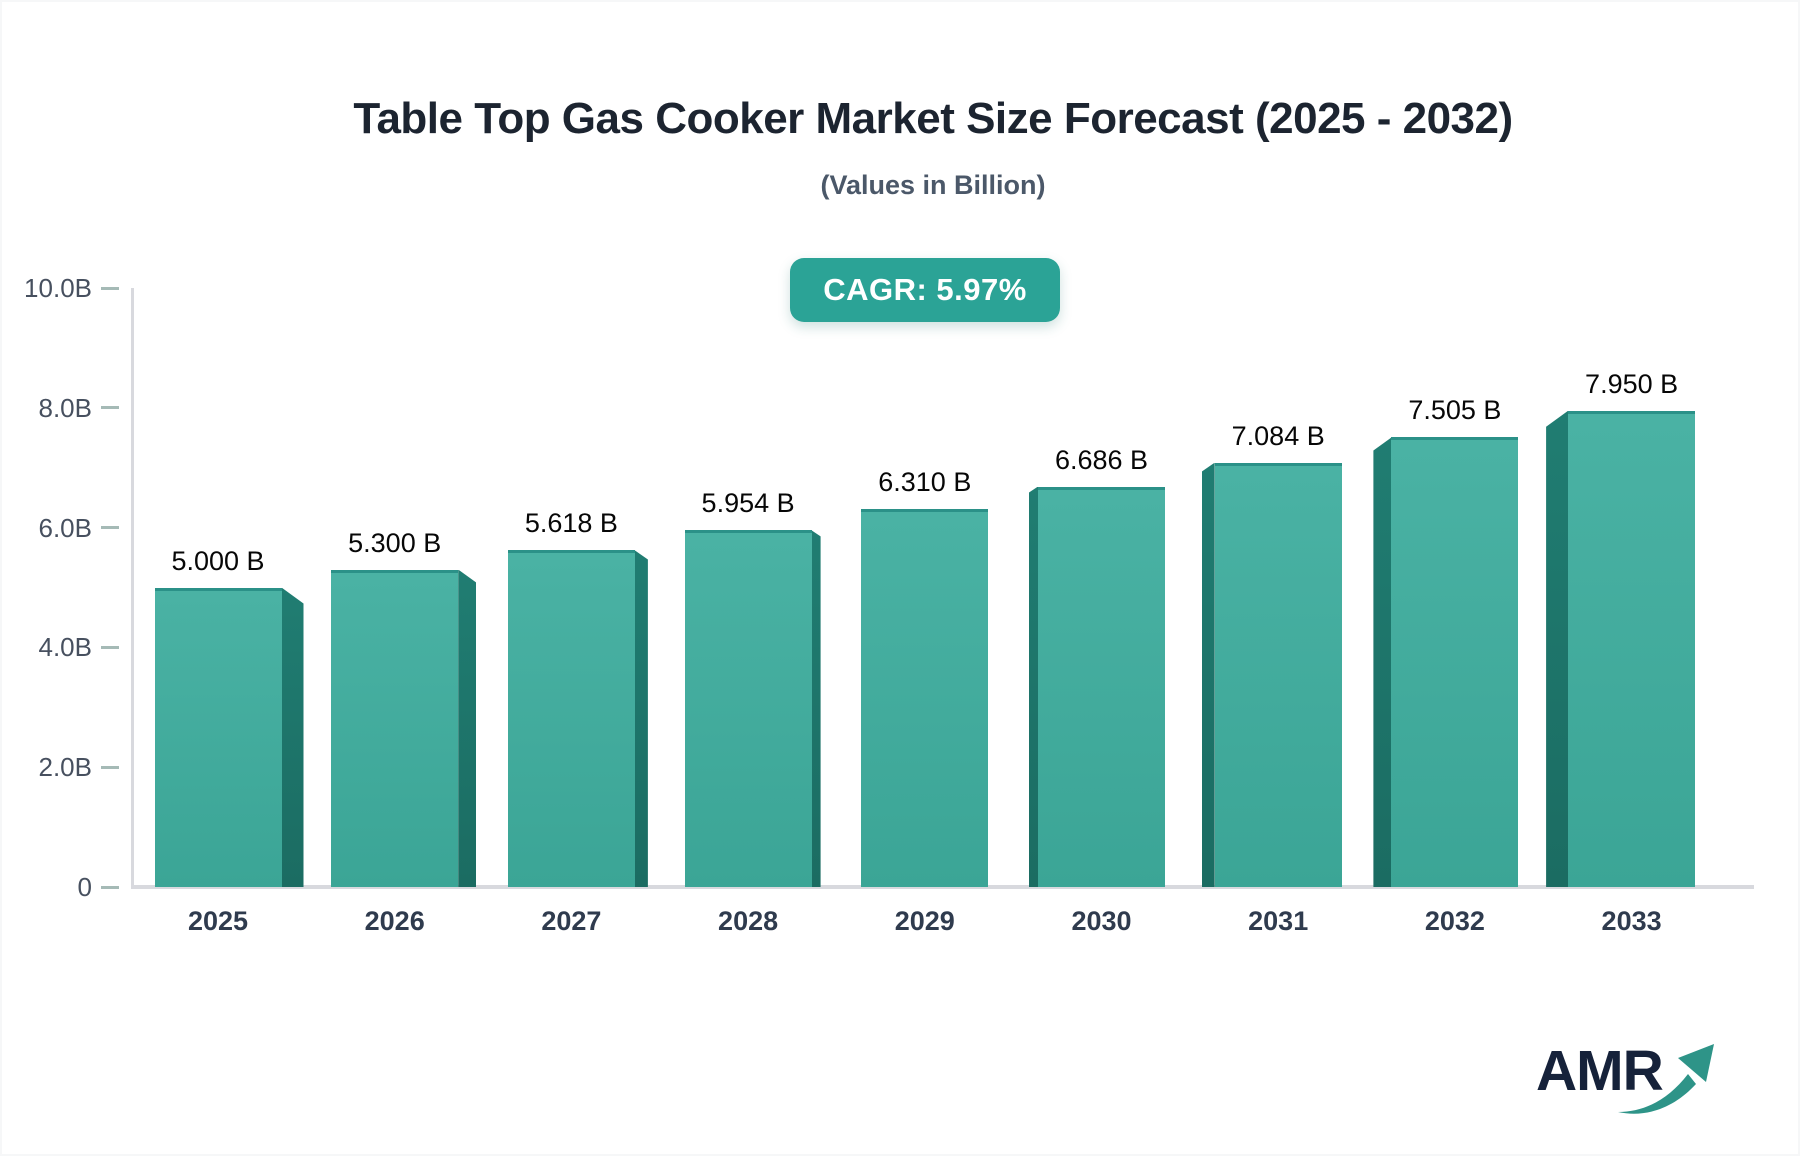  Describe the element at coordinates (1278, 921) in the screenshot. I see `x-axis-label-2031: 2031` at that location.